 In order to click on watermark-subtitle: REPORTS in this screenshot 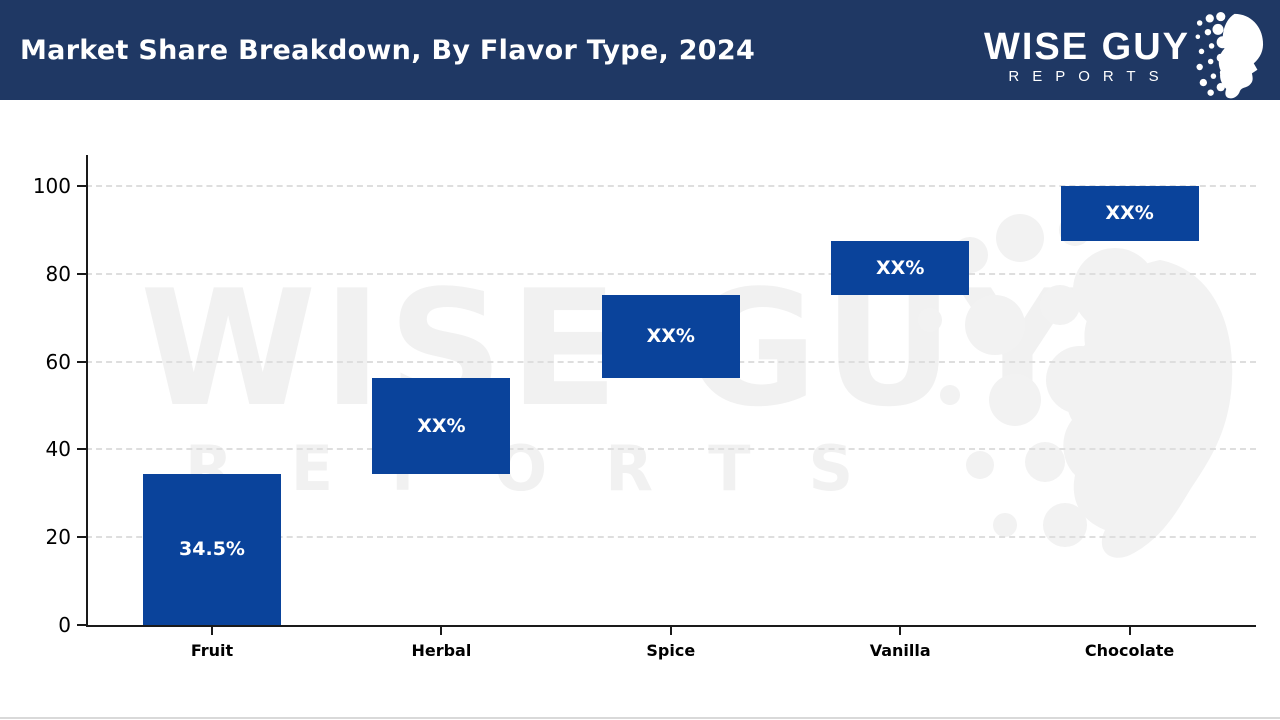, I will do `click(548, 468)`.